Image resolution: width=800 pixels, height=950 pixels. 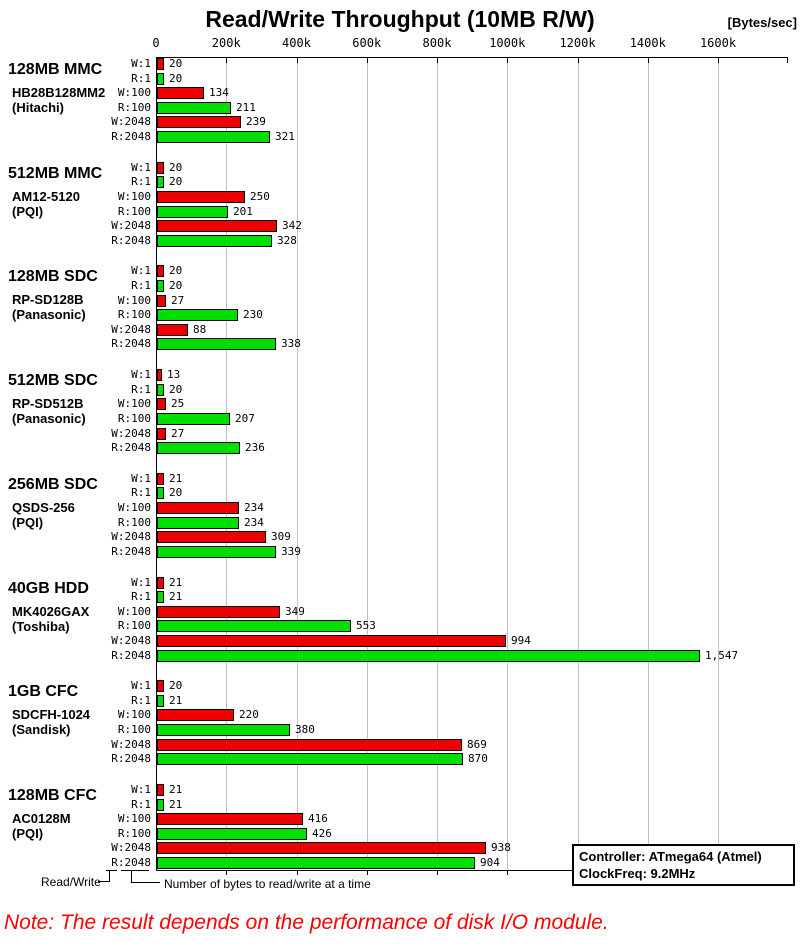 What do you see at coordinates (55, 173) in the screenshot?
I see `device-name: 512MB MMC` at bounding box center [55, 173].